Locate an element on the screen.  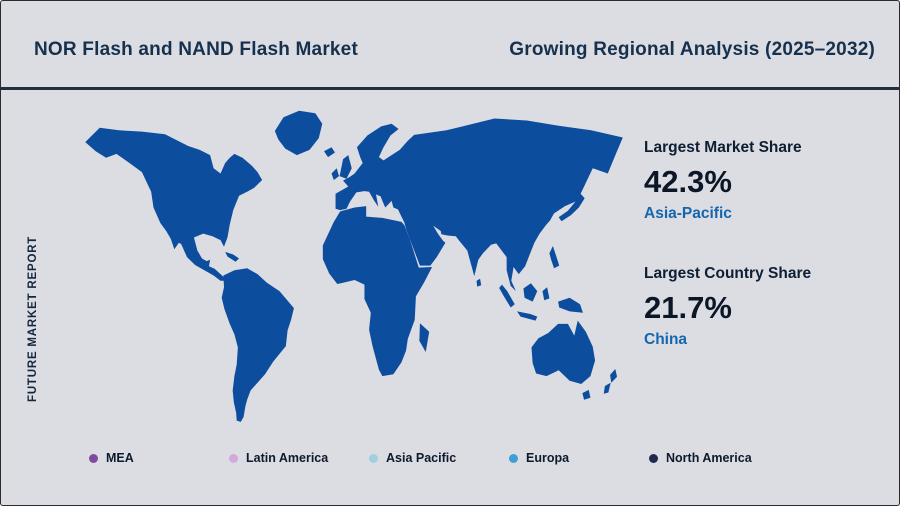
legend-label: Asia Pacific is located at coordinates (421, 458).